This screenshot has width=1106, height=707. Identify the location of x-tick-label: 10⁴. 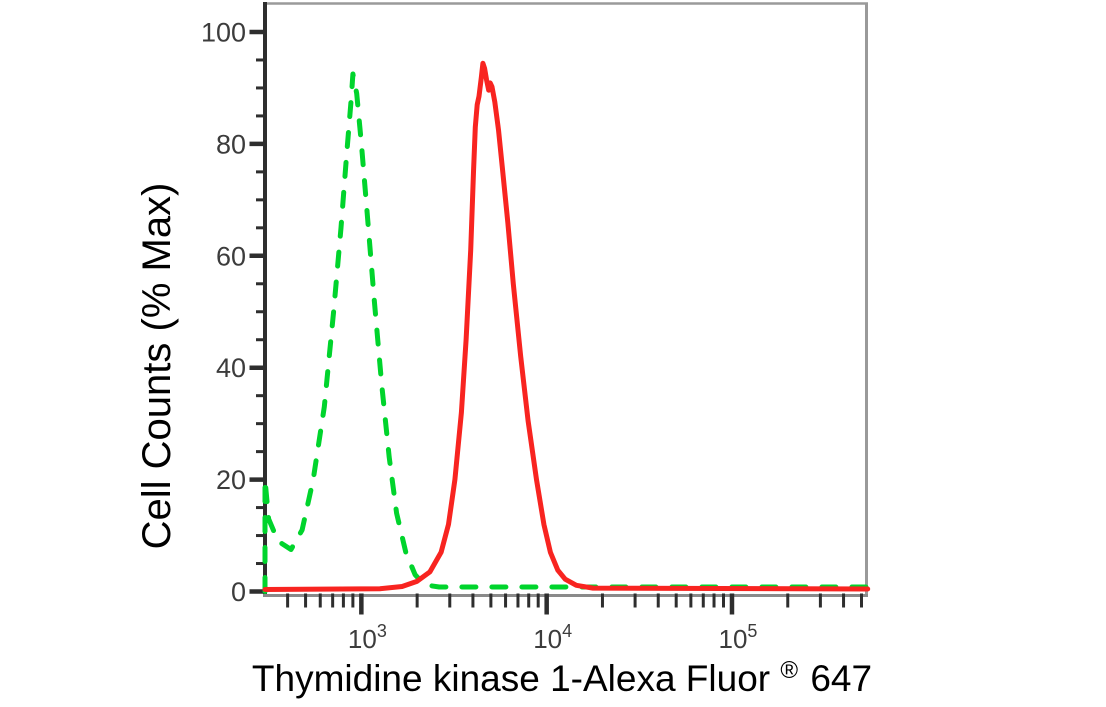
(552, 637).